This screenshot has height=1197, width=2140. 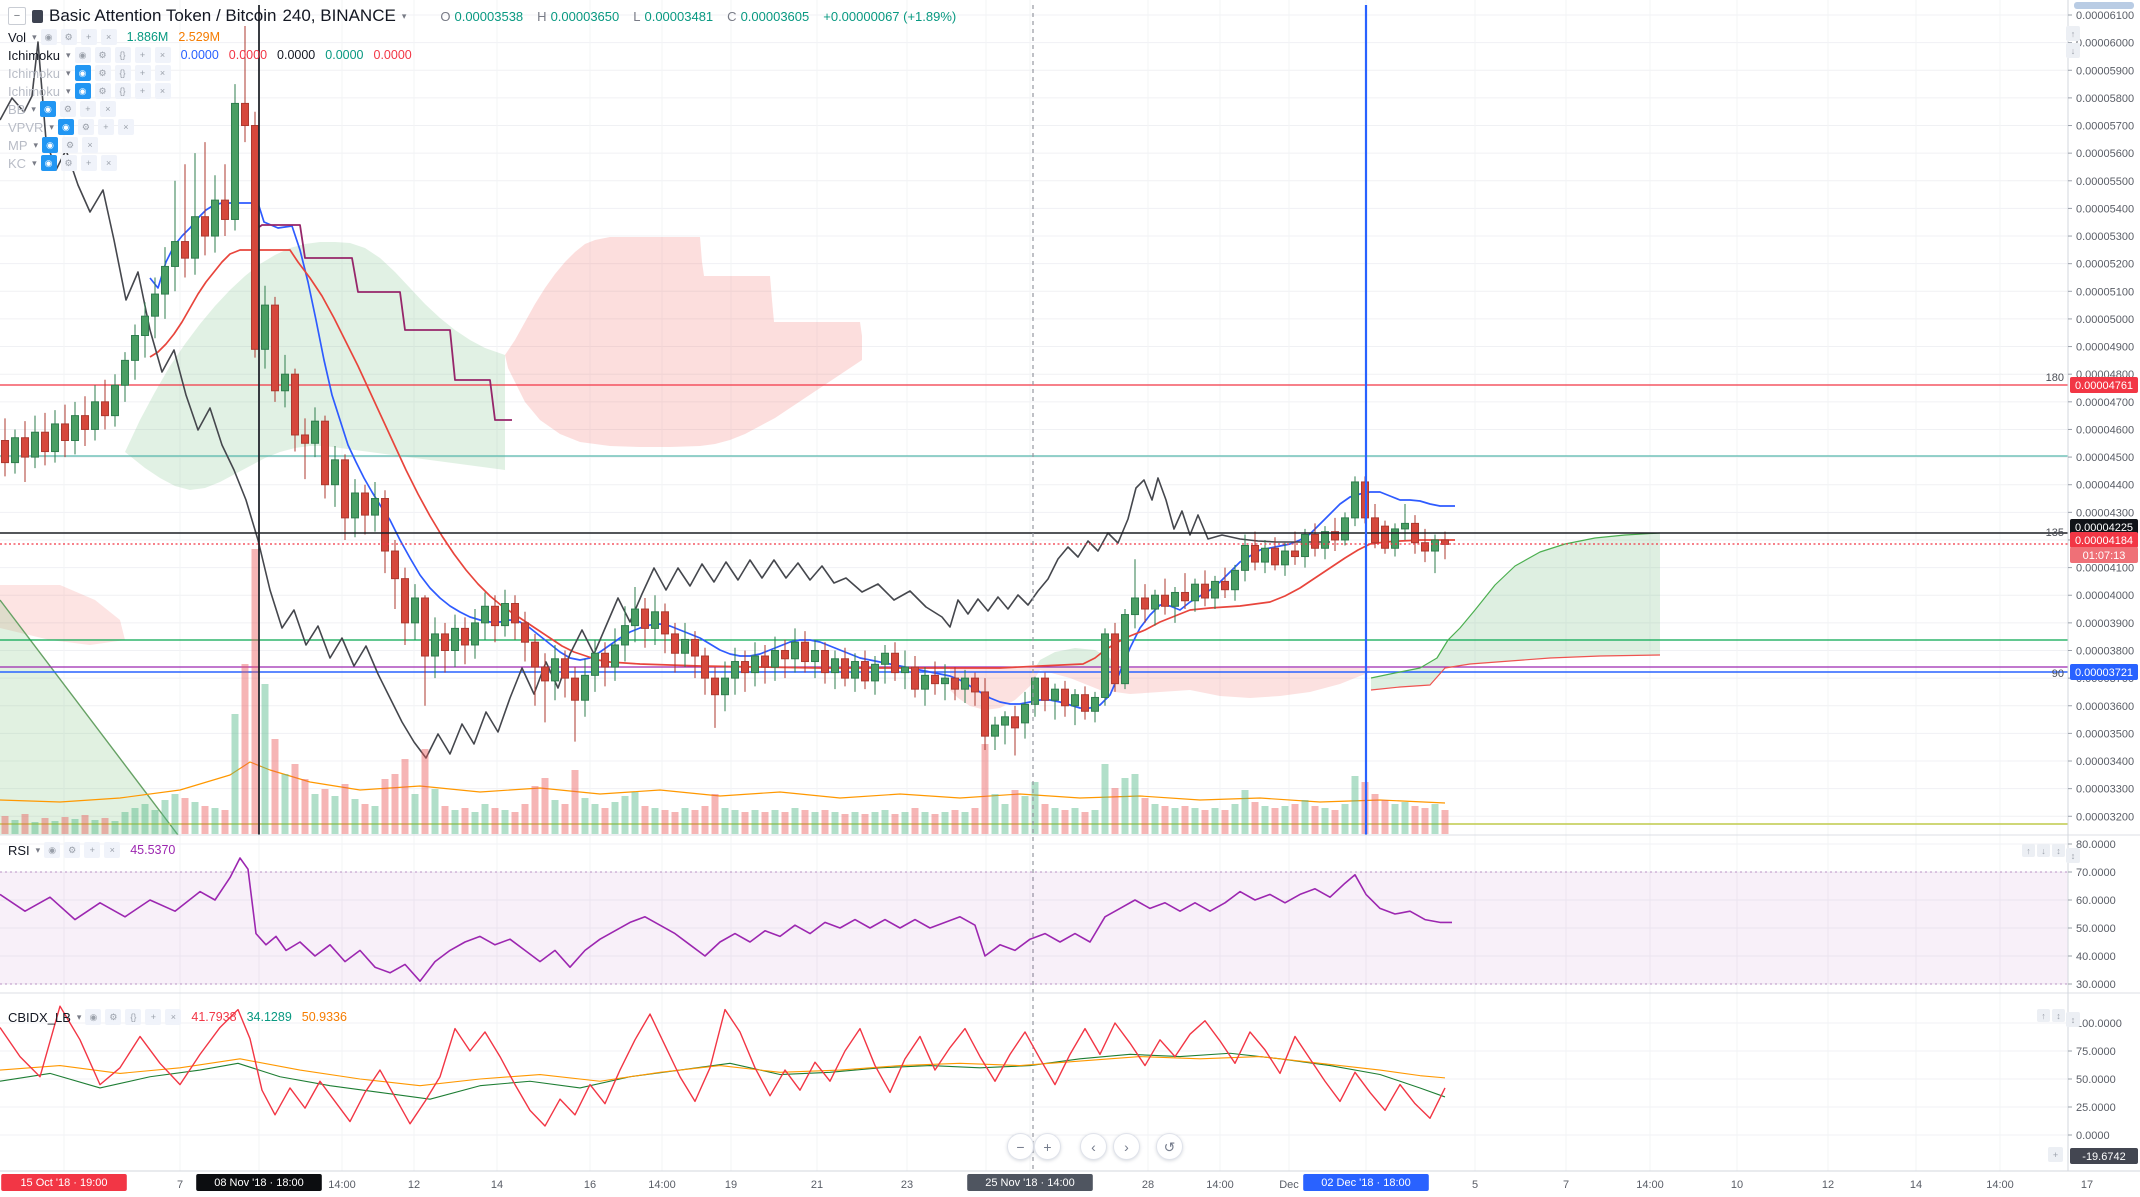 I want to click on scale-up-icon: ↑, so click(x=2073, y=33).